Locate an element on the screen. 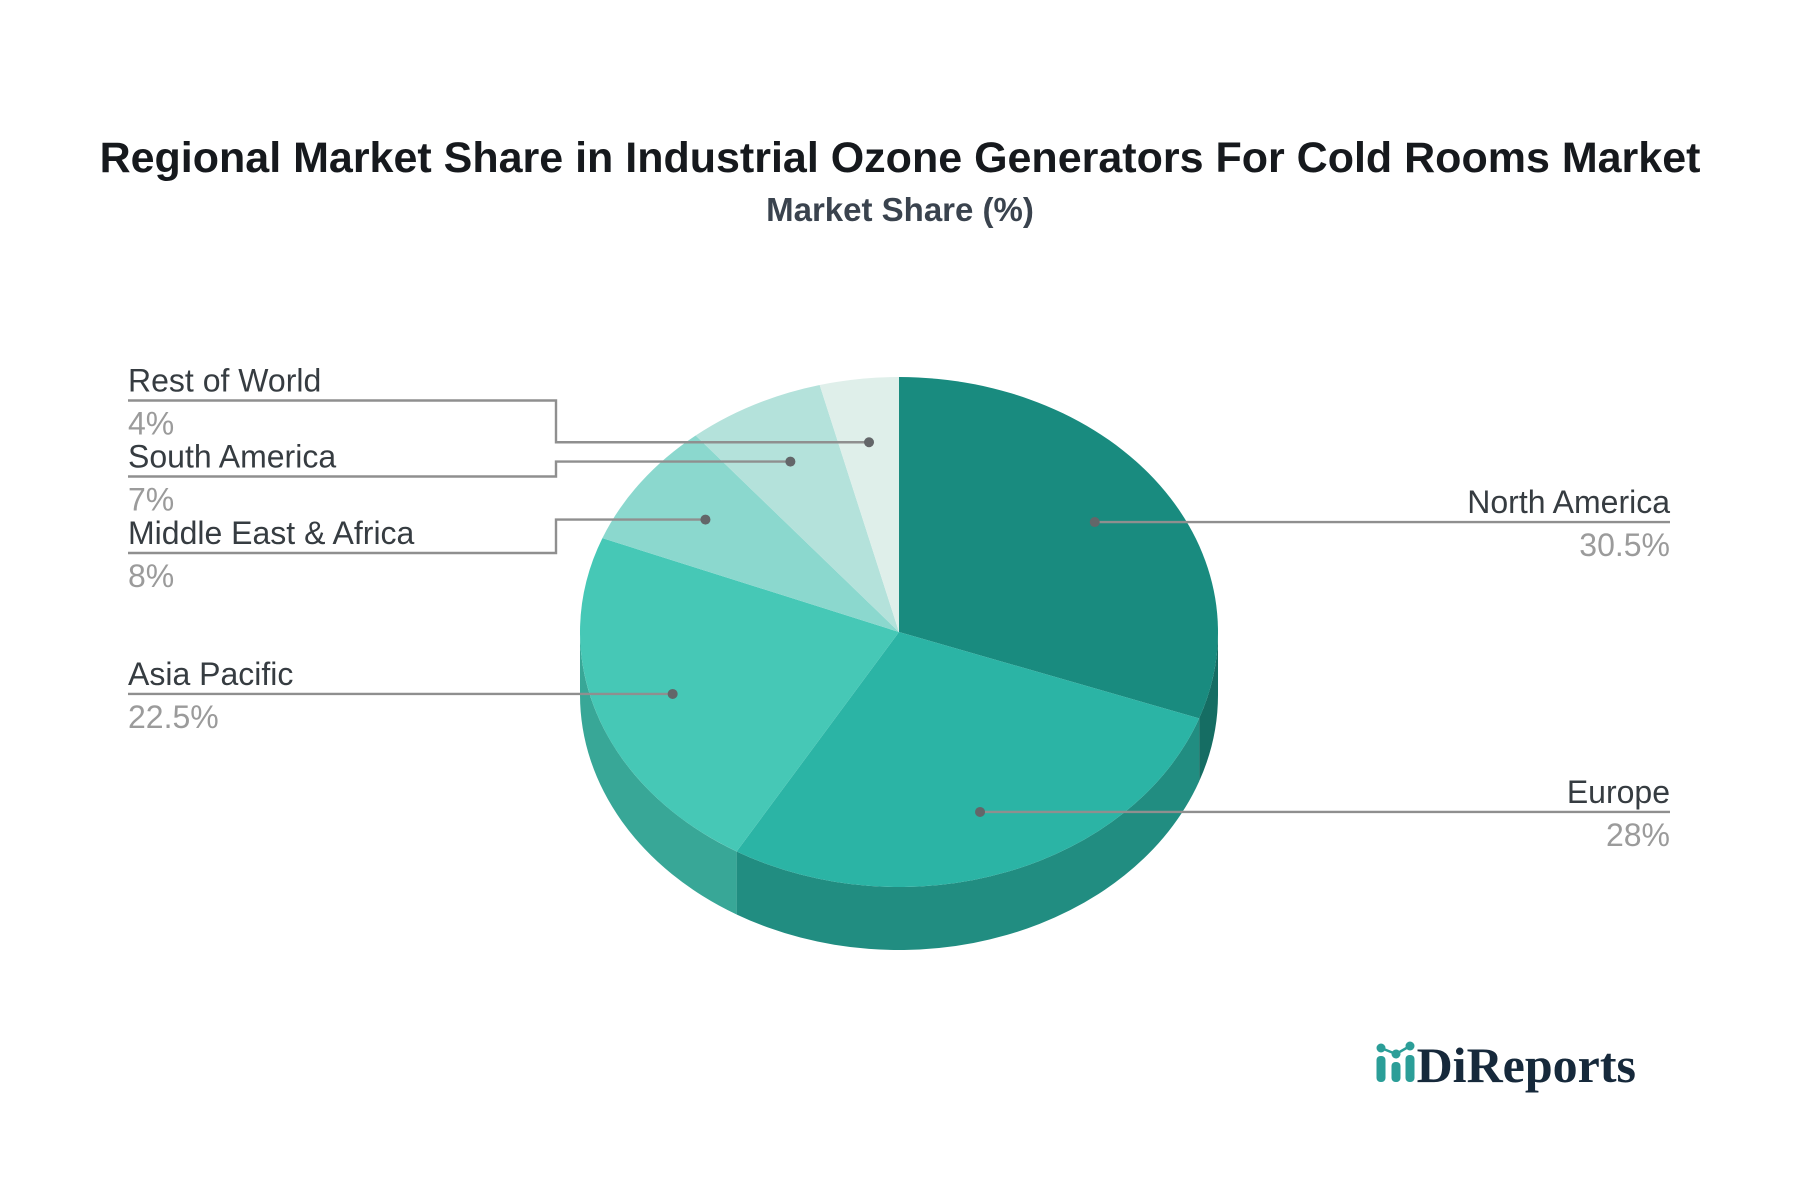 This screenshot has width=1800, height=1196. pie-slice-middle-east-africa is located at coordinates (750, 533).